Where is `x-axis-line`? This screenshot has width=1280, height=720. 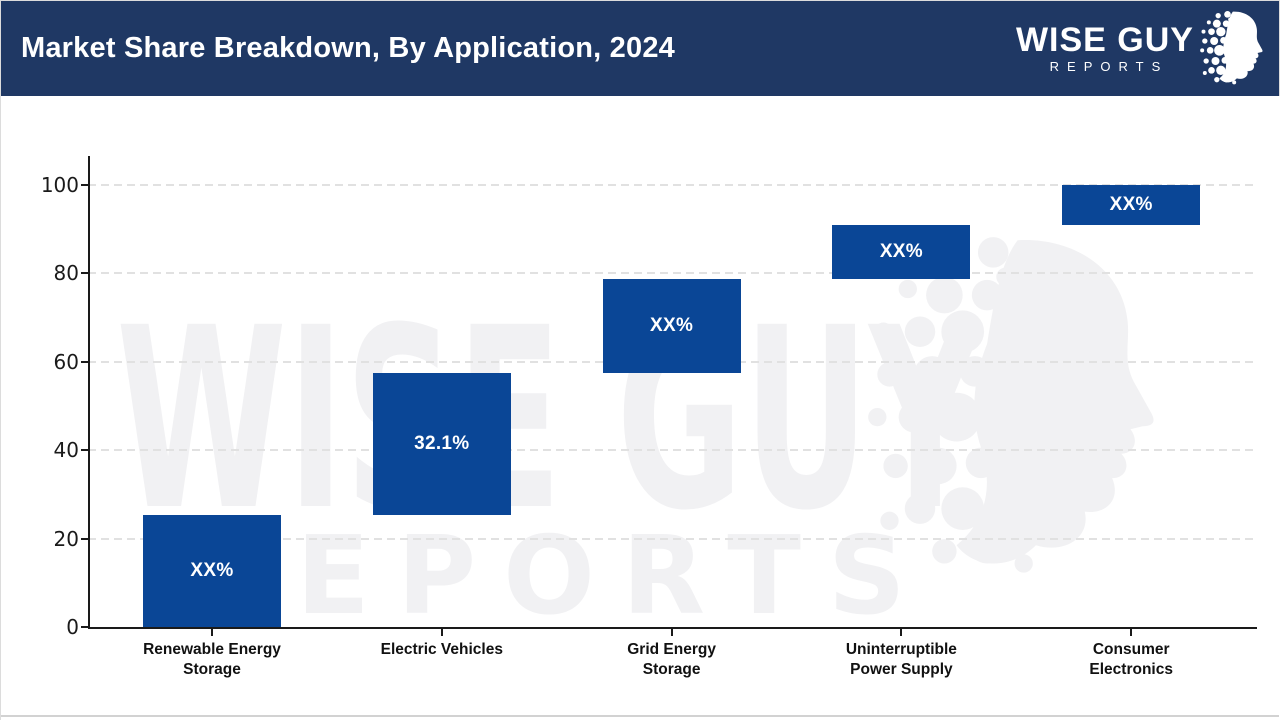
x-axis-line is located at coordinates (672, 628).